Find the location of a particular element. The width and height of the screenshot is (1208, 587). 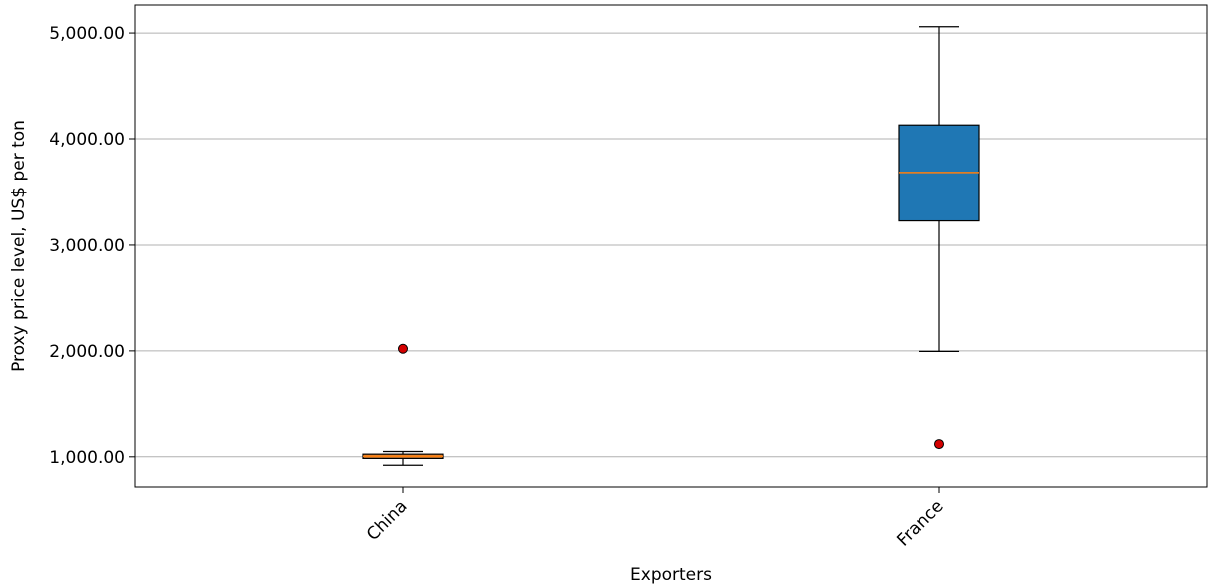

x-tick-label: France is located at coordinates (920, 523).